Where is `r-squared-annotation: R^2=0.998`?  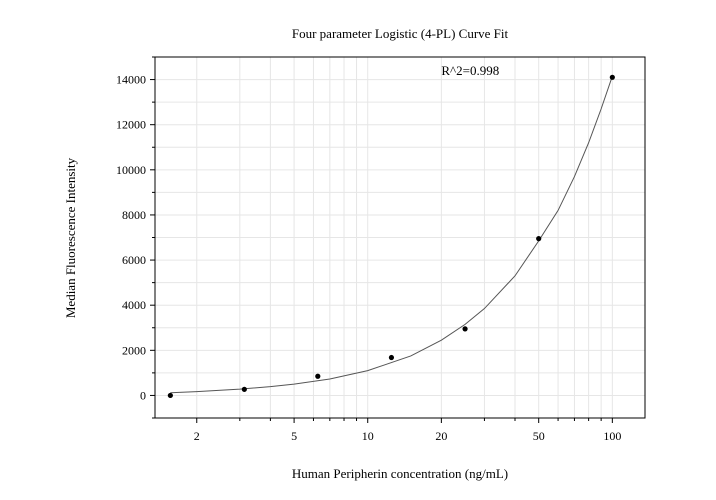 r-squared-annotation: R^2=0.998 is located at coordinates (470, 70).